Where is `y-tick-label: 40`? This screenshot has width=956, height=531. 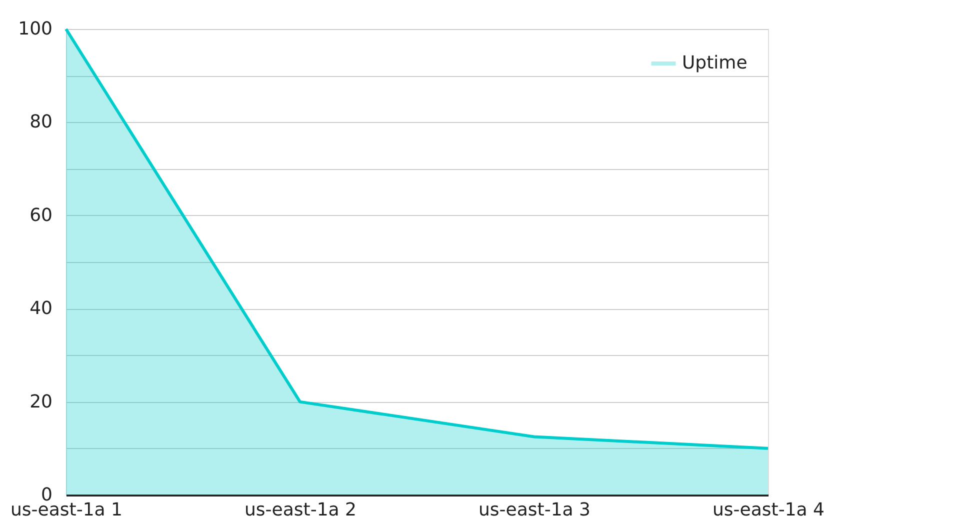 y-tick-label: 40 is located at coordinates (41, 309).